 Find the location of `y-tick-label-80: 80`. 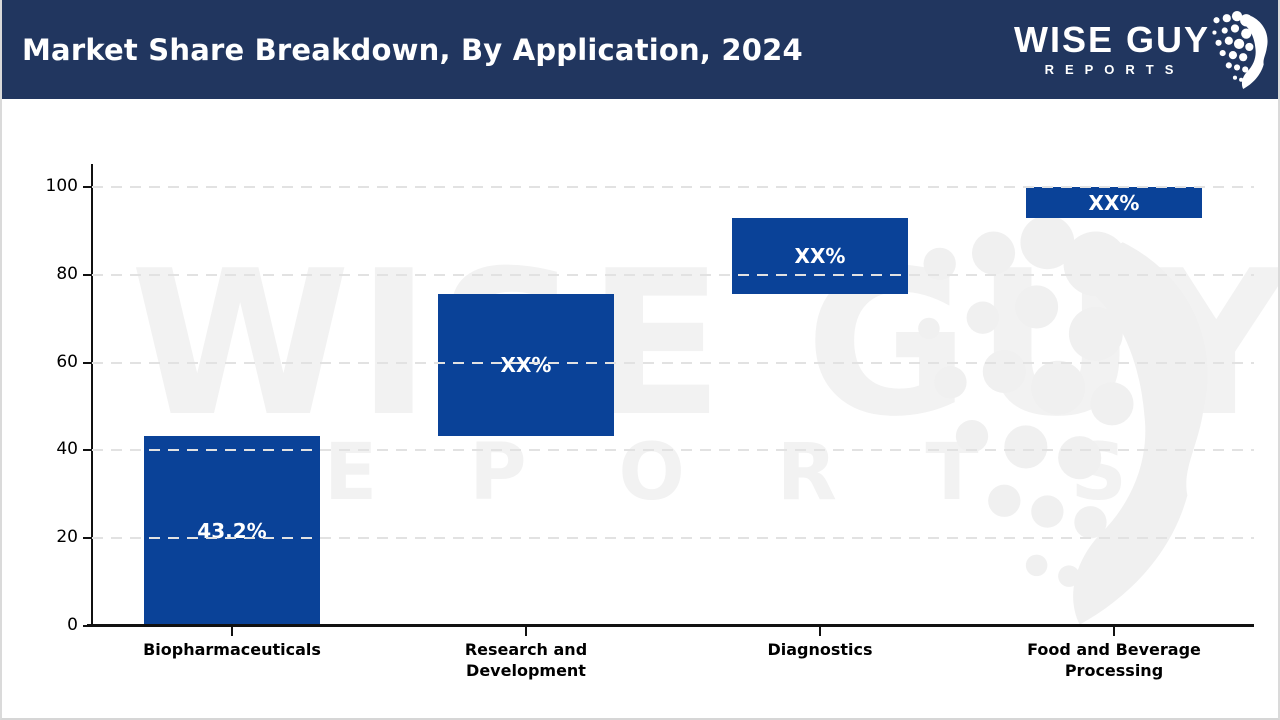

y-tick-label-80: 80 is located at coordinates (67, 273).